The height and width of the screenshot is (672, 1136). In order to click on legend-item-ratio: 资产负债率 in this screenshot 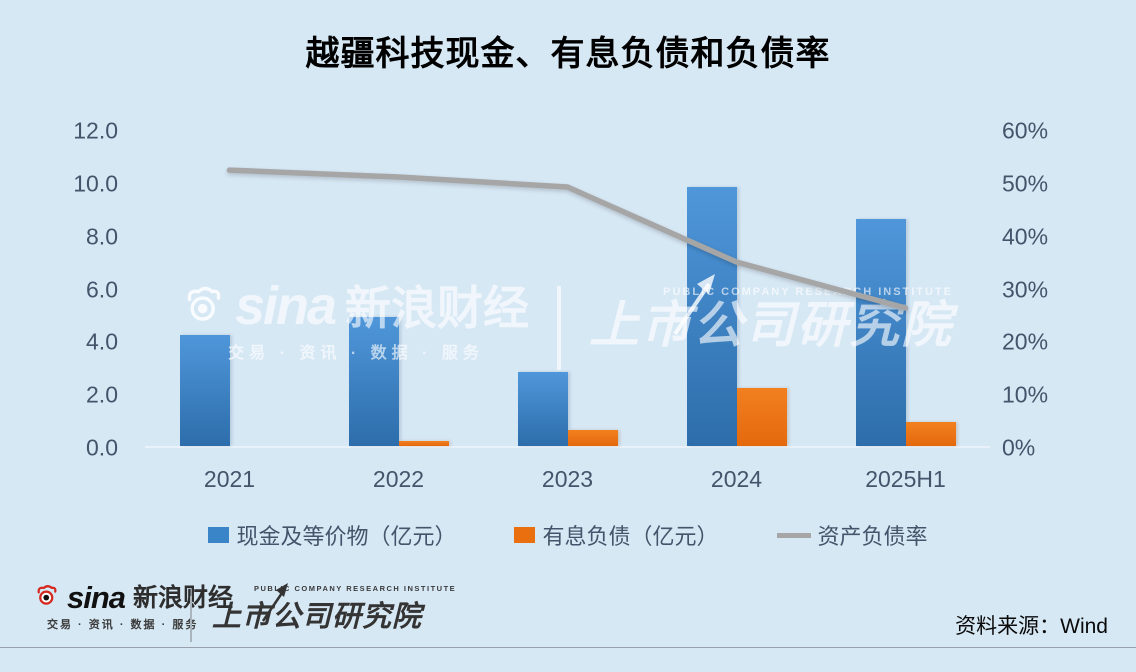, I will do `click(852, 535)`.